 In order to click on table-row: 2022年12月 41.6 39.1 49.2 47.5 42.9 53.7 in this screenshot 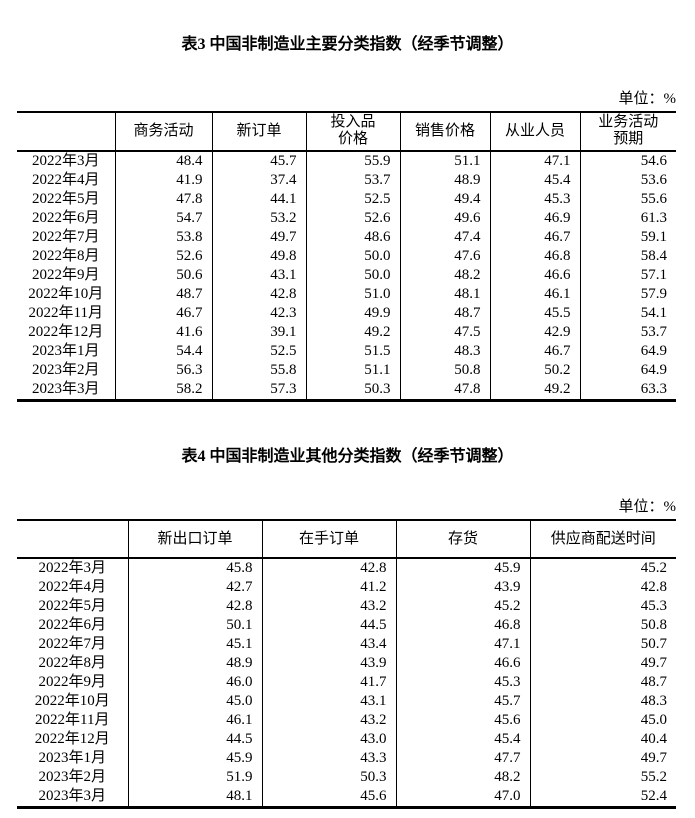, I will do `click(346, 332)`.